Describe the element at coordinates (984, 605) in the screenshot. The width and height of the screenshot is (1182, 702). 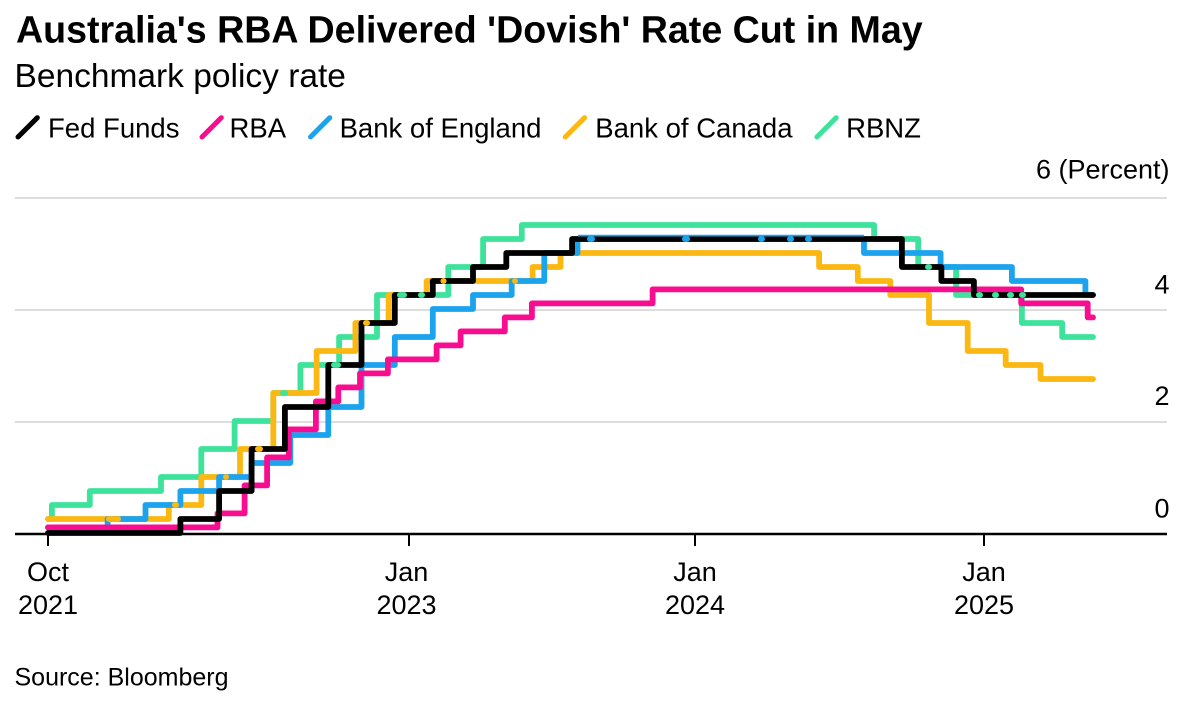
I see `svg-text: 2025` at that location.